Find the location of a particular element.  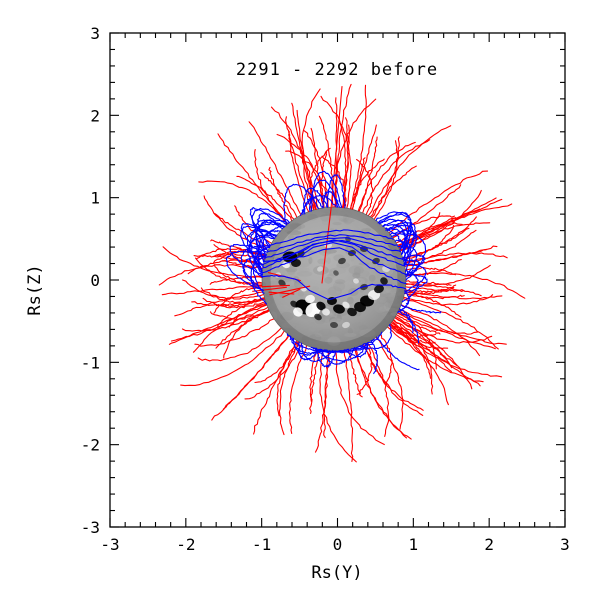

y-tick-label: 3 is located at coordinates (95, 33).